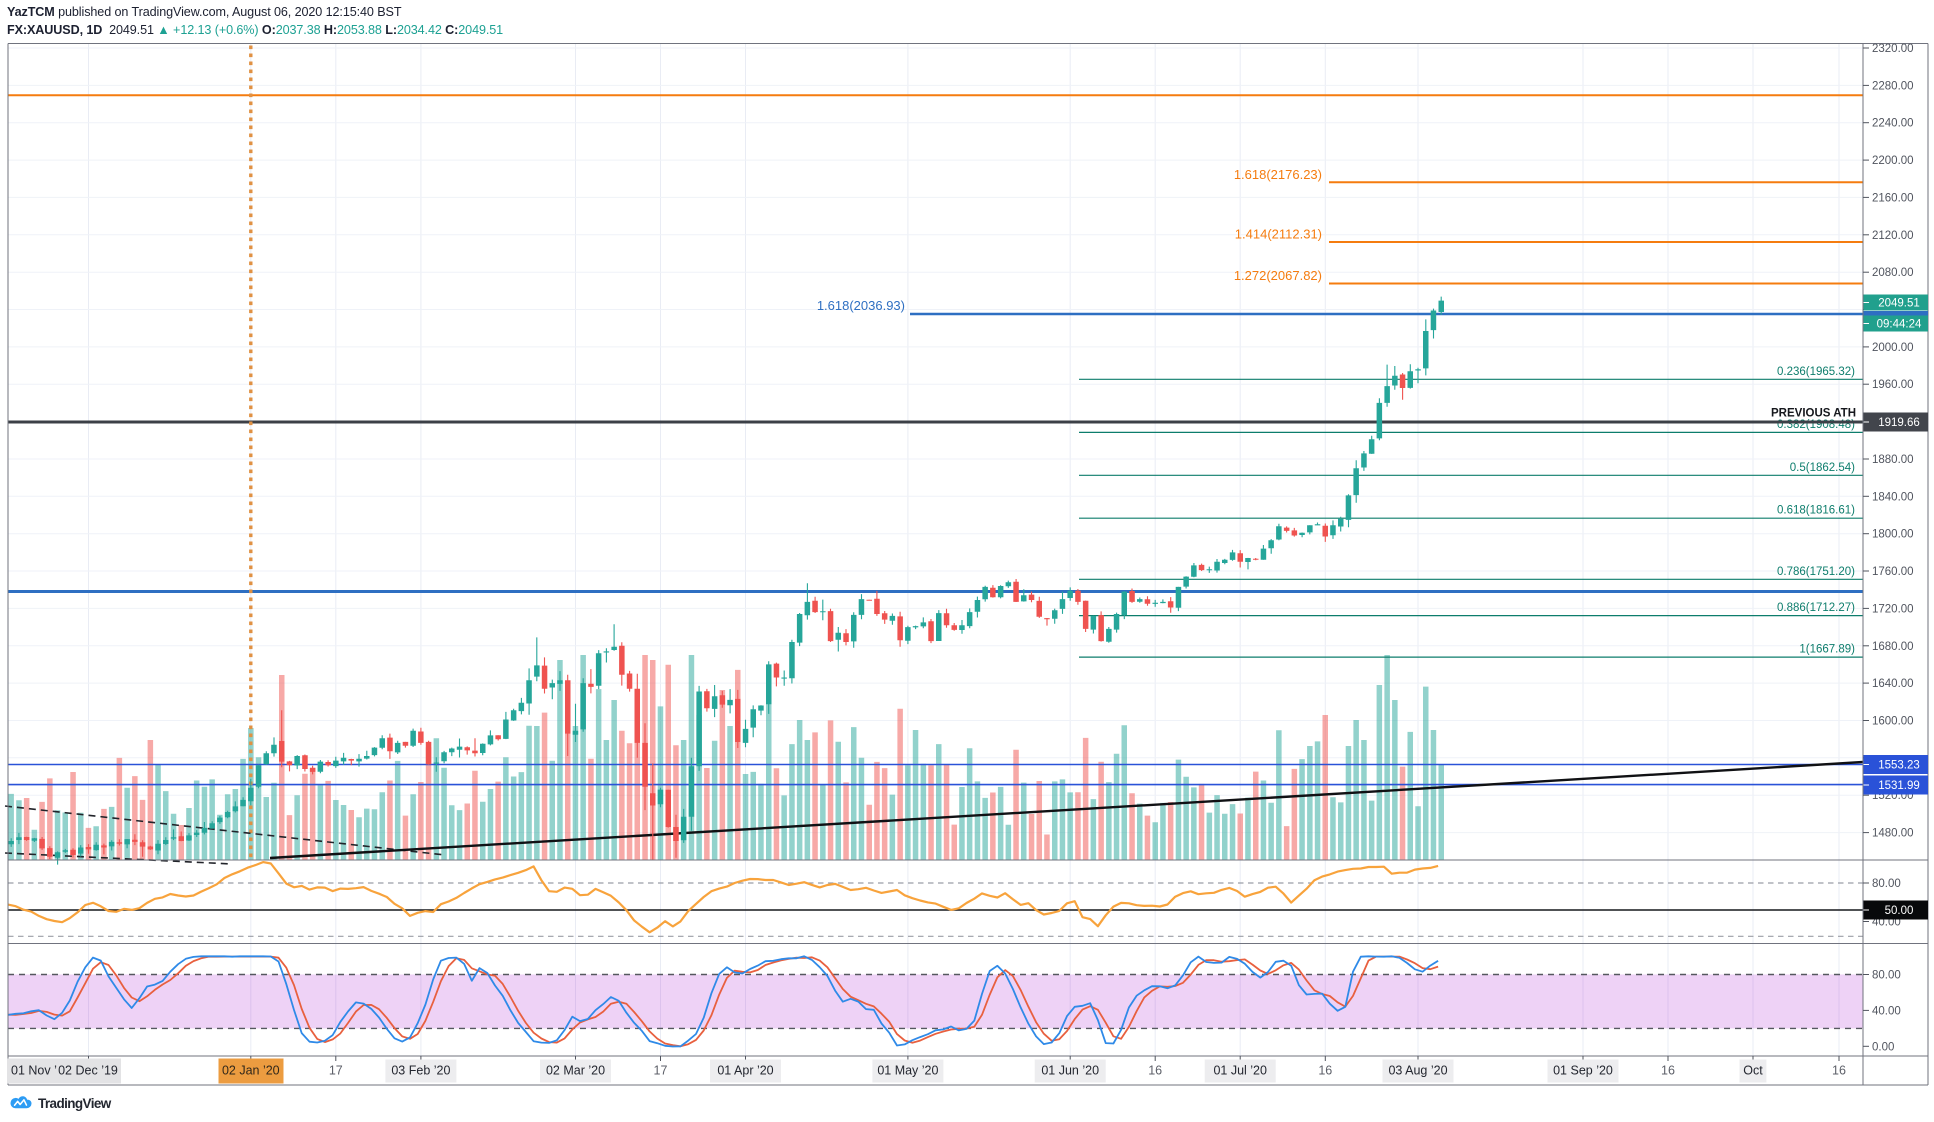 The image size is (1934, 1122). I want to click on svg-text: 0.786(1751.20), so click(1816, 572).